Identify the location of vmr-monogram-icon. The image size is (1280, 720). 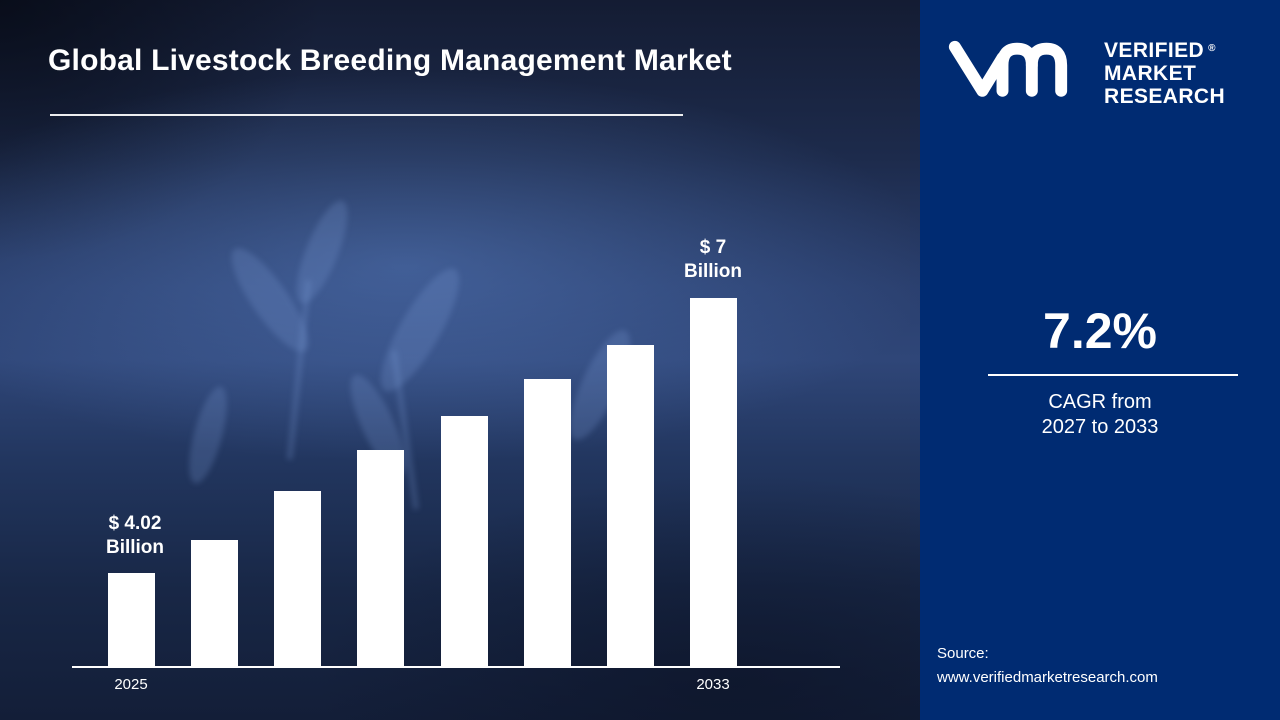
(1008, 68).